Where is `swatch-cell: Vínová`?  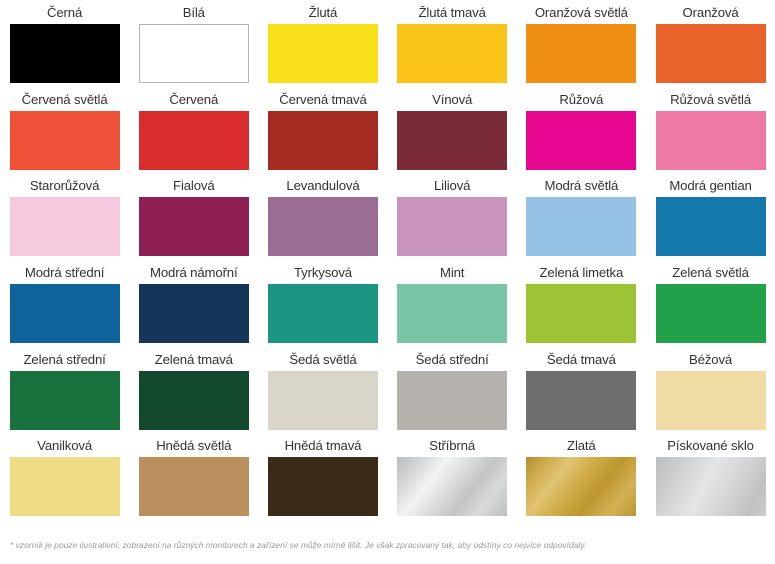
swatch-cell: Vínová is located at coordinates (452, 130).